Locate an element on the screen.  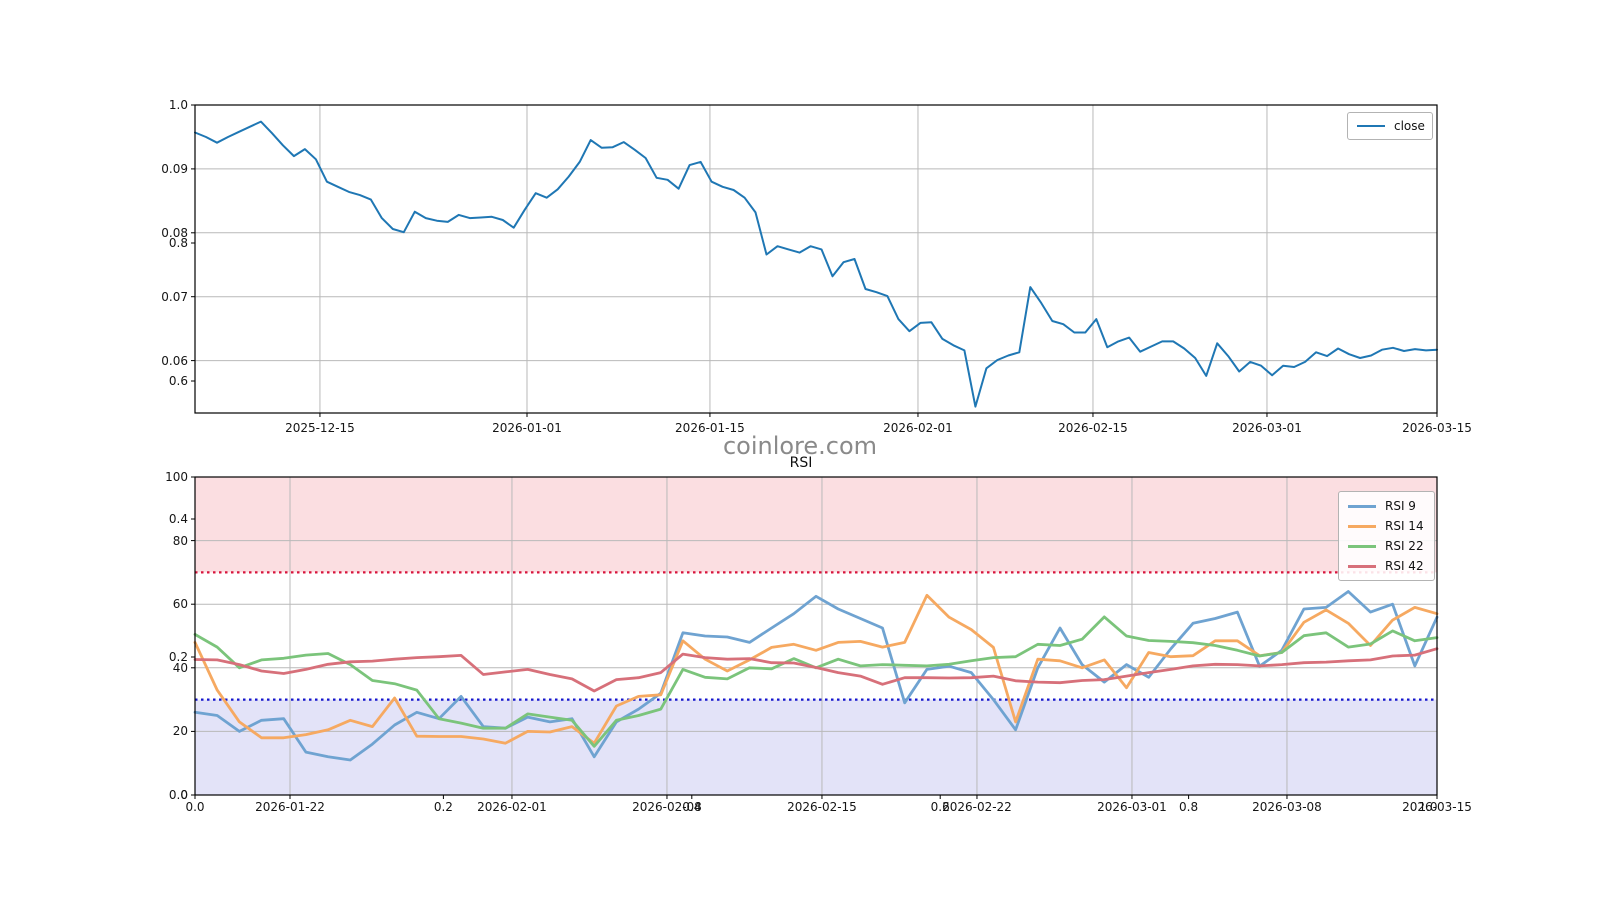
rsi-legend-item: RSI 14 is located at coordinates (1386, 526).